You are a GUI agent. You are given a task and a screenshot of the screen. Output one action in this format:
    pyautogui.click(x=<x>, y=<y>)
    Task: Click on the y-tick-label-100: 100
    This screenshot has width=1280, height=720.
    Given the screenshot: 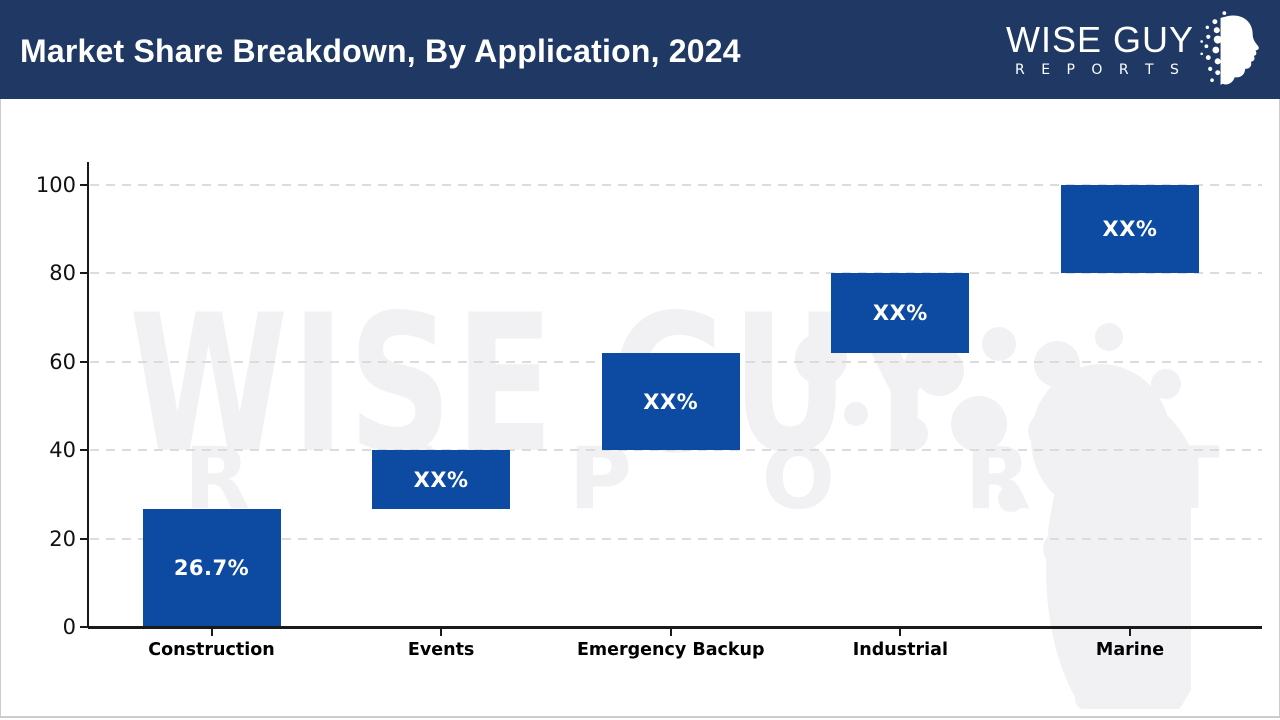 What is the action you would take?
    pyautogui.click(x=55, y=185)
    